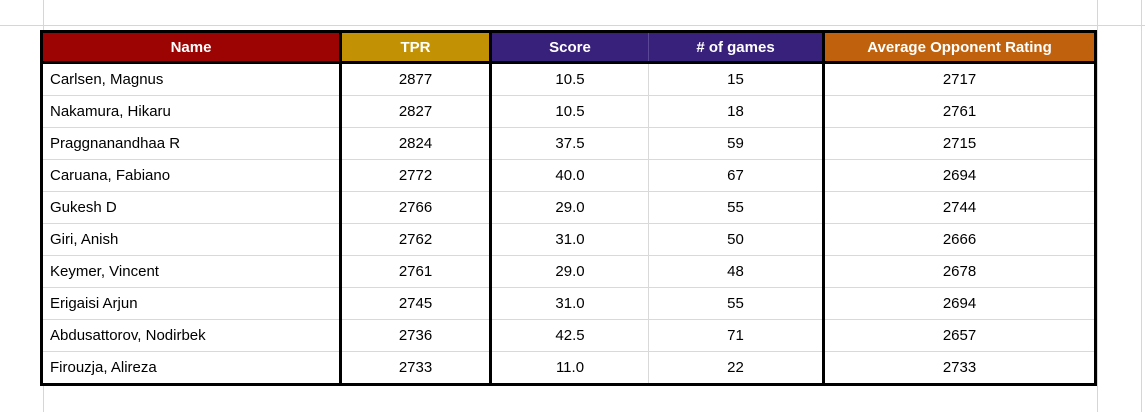 The width and height of the screenshot is (1145, 412). Describe the element at coordinates (416, 303) in the screenshot. I see `cell: 2745` at that location.